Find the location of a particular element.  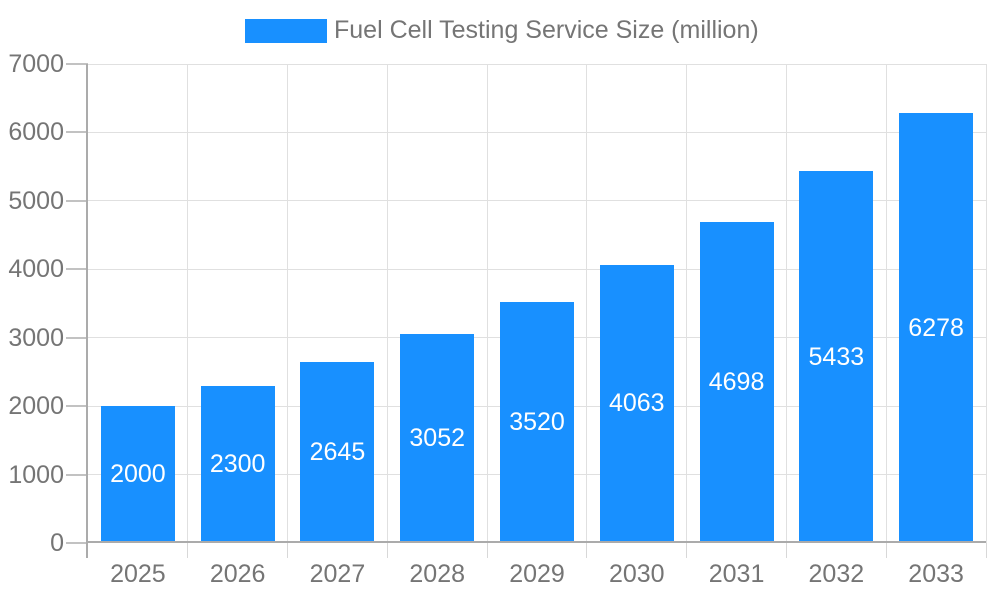

y-axis-label-6000: 6000 is located at coordinates (36, 132).